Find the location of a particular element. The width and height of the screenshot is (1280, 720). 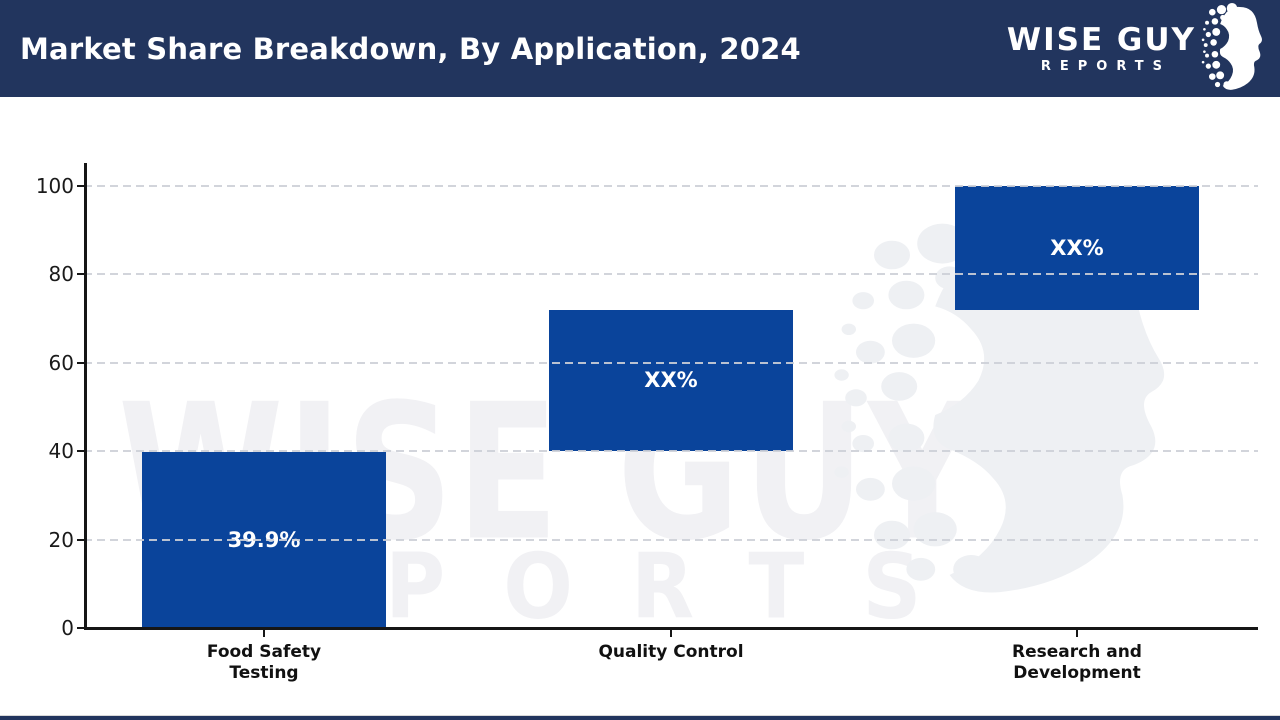

logo-text: WISE GUY REPORTS is located at coordinates (1101, 47).